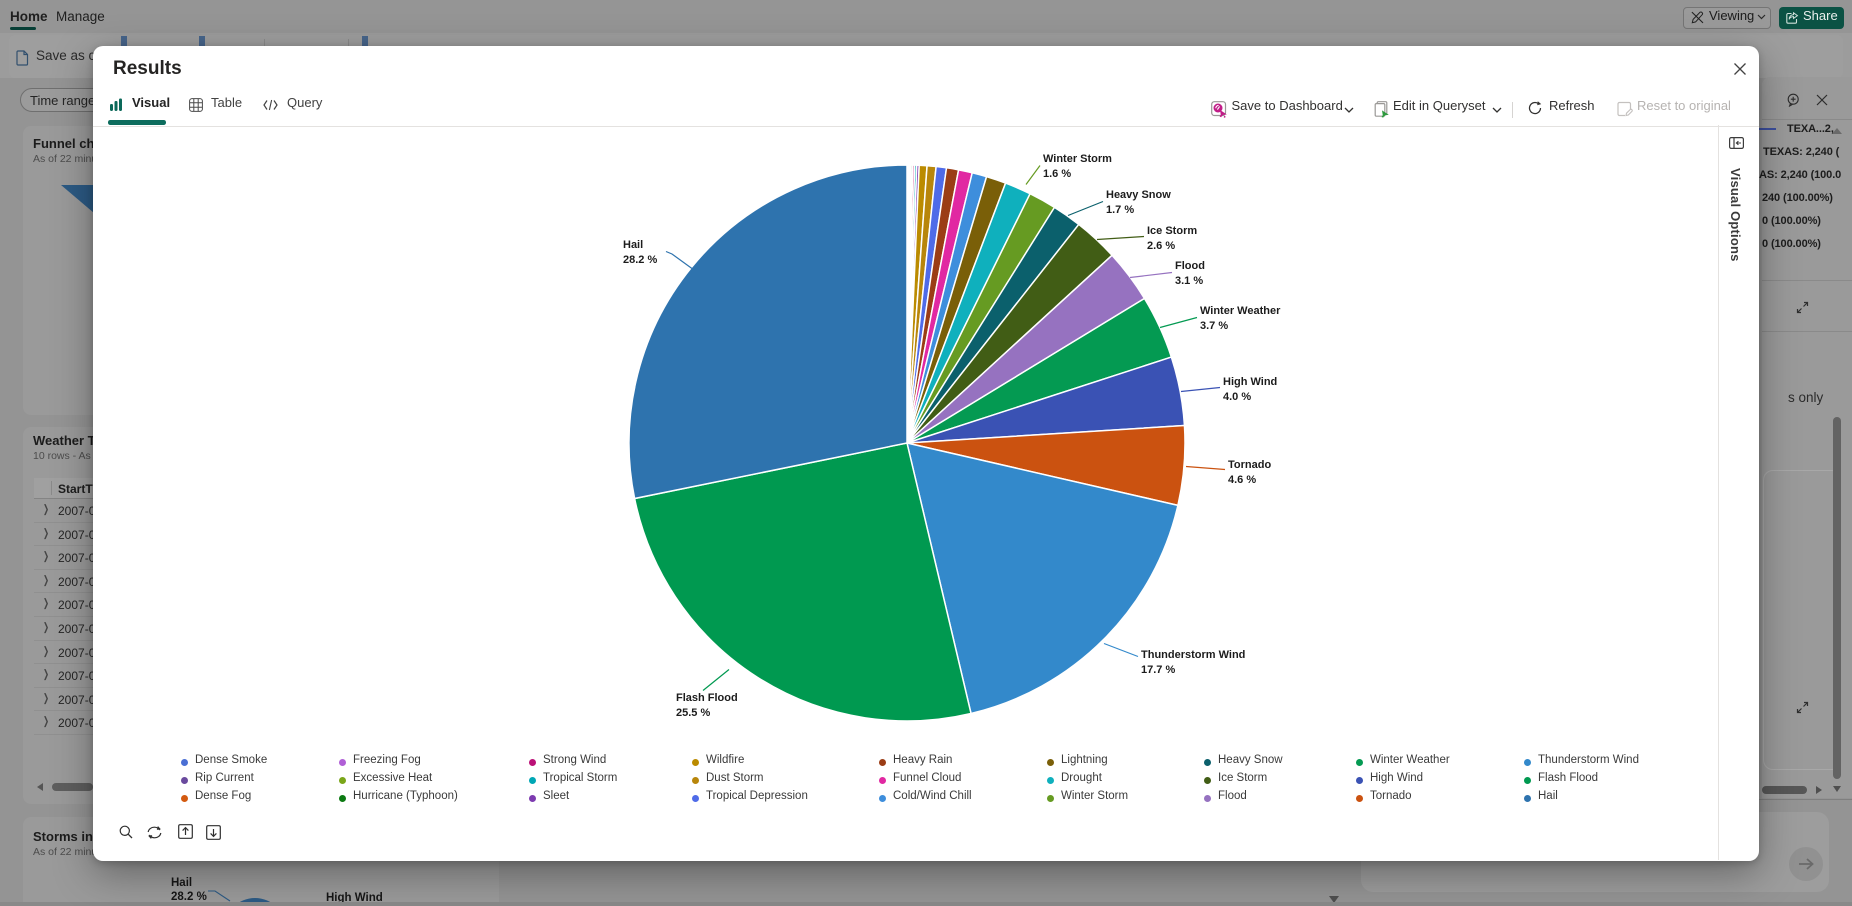 The height and width of the screenshot is (906, 1852). Describe the element at coordinates (1190, 266) in the screenshot. I see `svg-text: Flood` at that location.